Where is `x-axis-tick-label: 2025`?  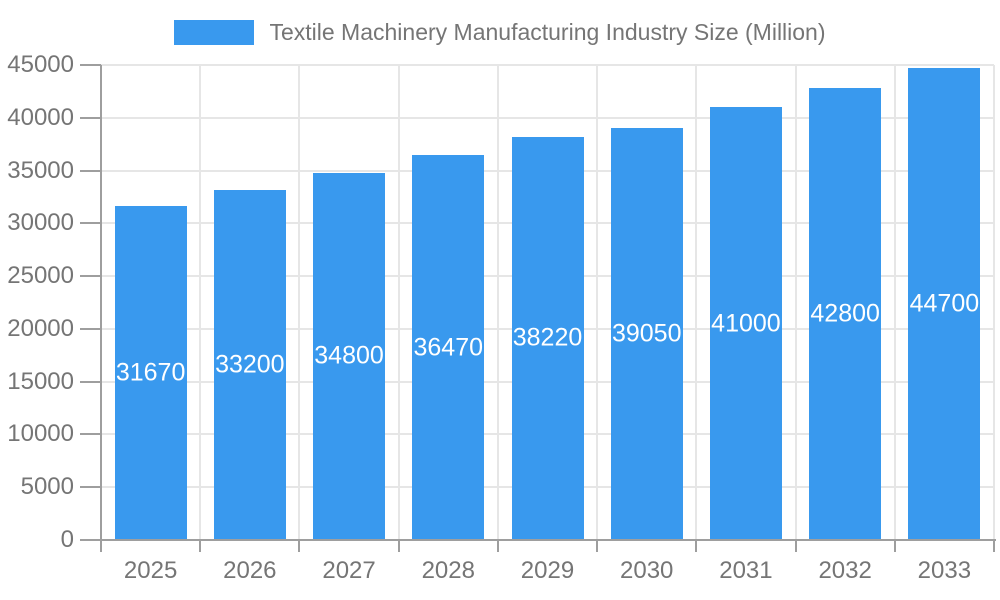 x-axis-tick-label: 2025 is located at coordinates (150, 570).